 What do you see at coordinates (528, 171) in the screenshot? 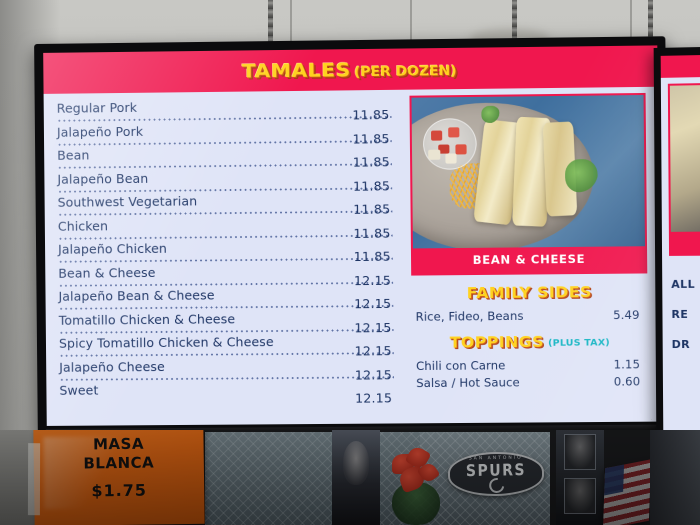
I see `tamales-plate-photo` at bounding box center [528, 171].